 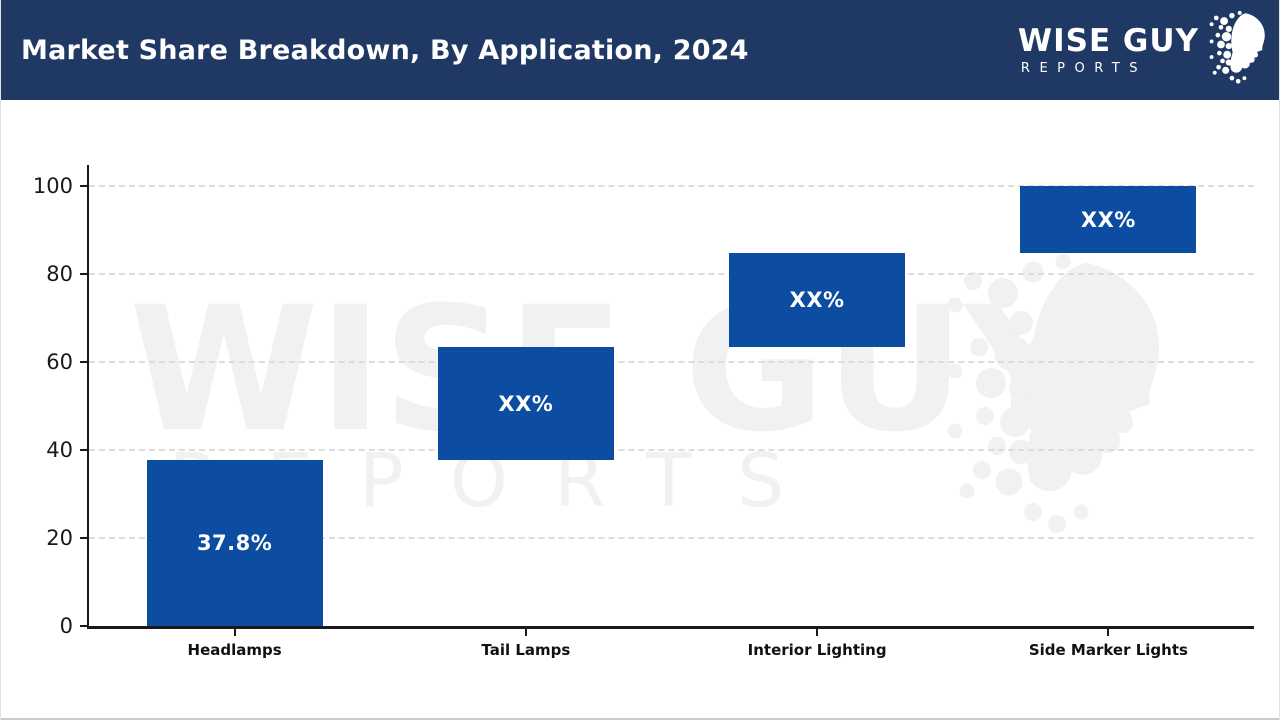 What do you see at coordinates (1237, 47) in the screenshot?
I see `logo-head-icon` at bounding box center [1237, 47].